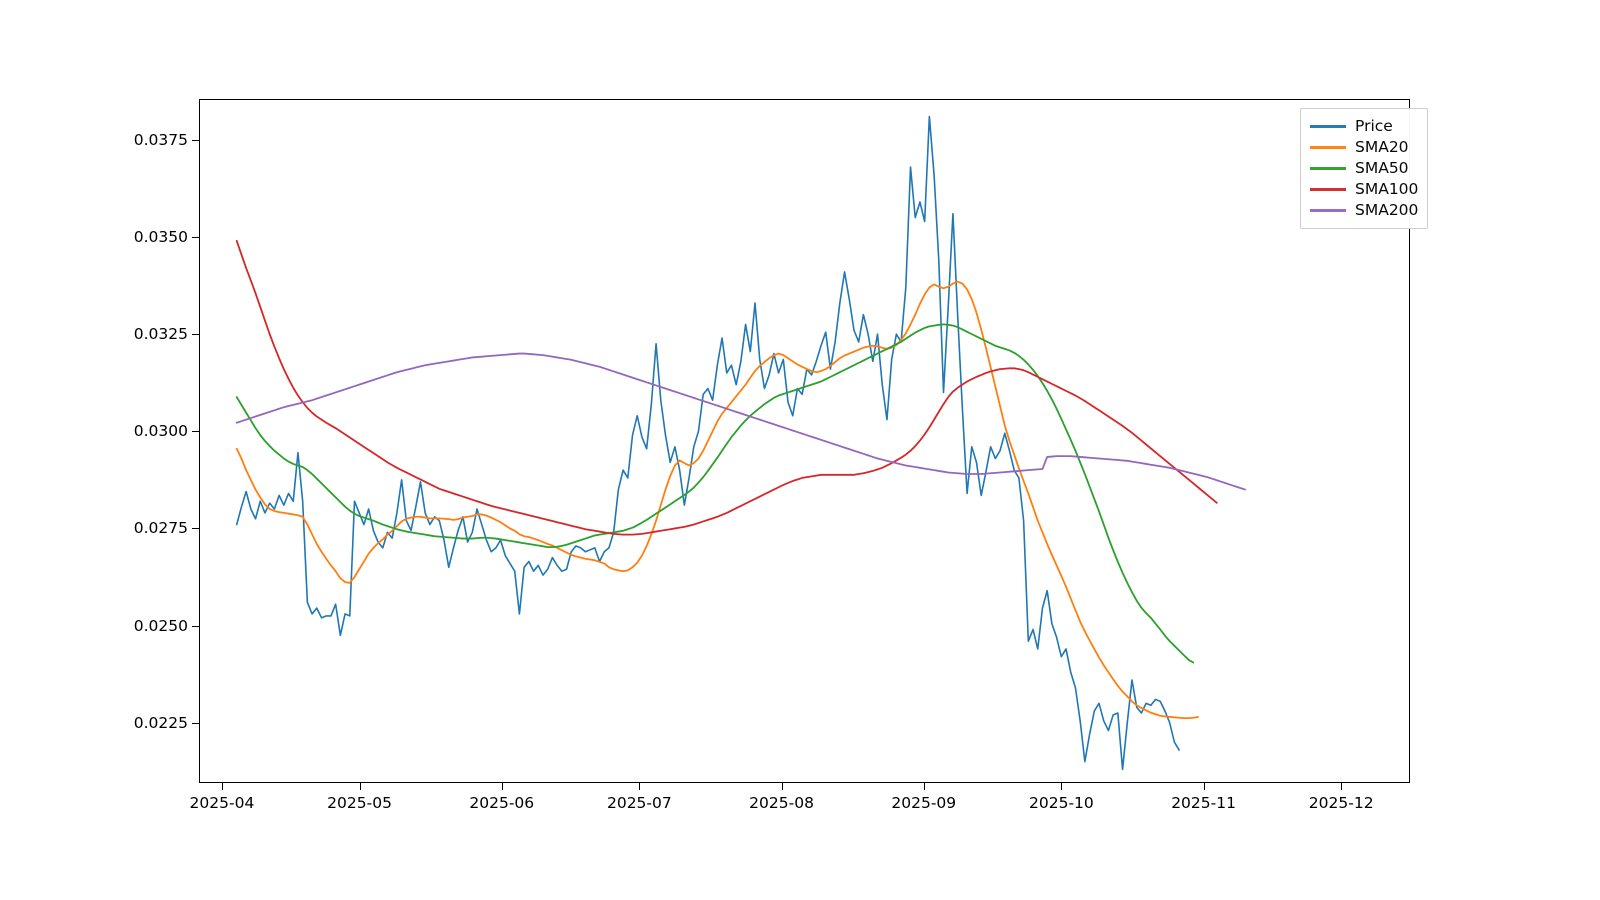 The width and height of the screenshot is (1600, 900). Describe the element at coordinates (924, 803) in the screenshot. I see `x-tick-label: 2025-09` at that location.